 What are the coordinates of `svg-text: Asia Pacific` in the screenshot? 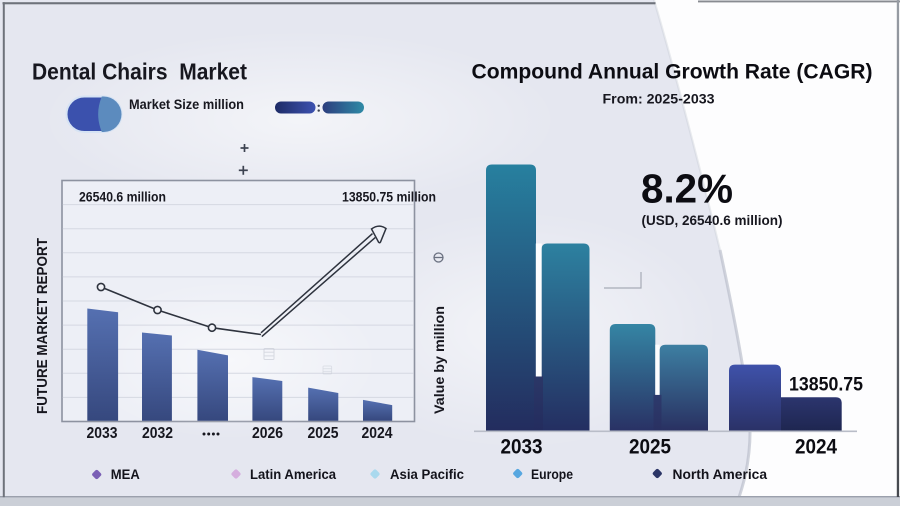 It's located at (427, 474).